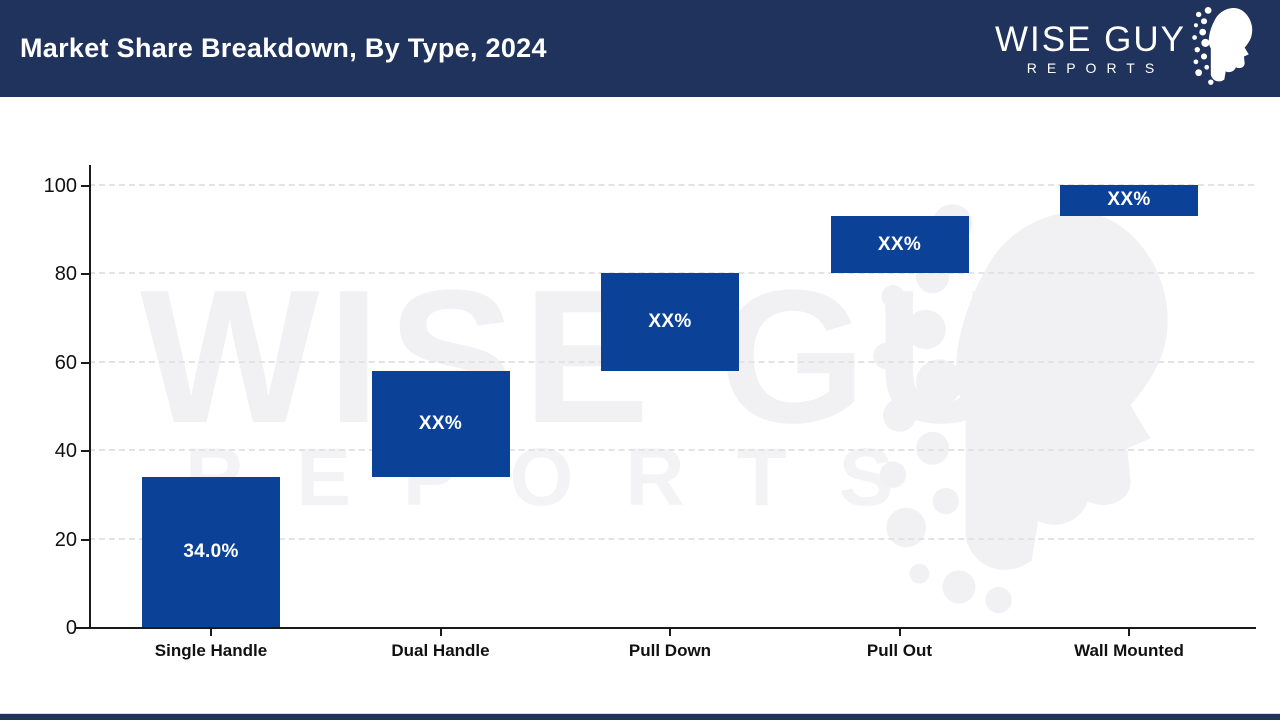 The image size is (1280, 720). I want to click on bar-pull-down: XX%, so click(670, 322).